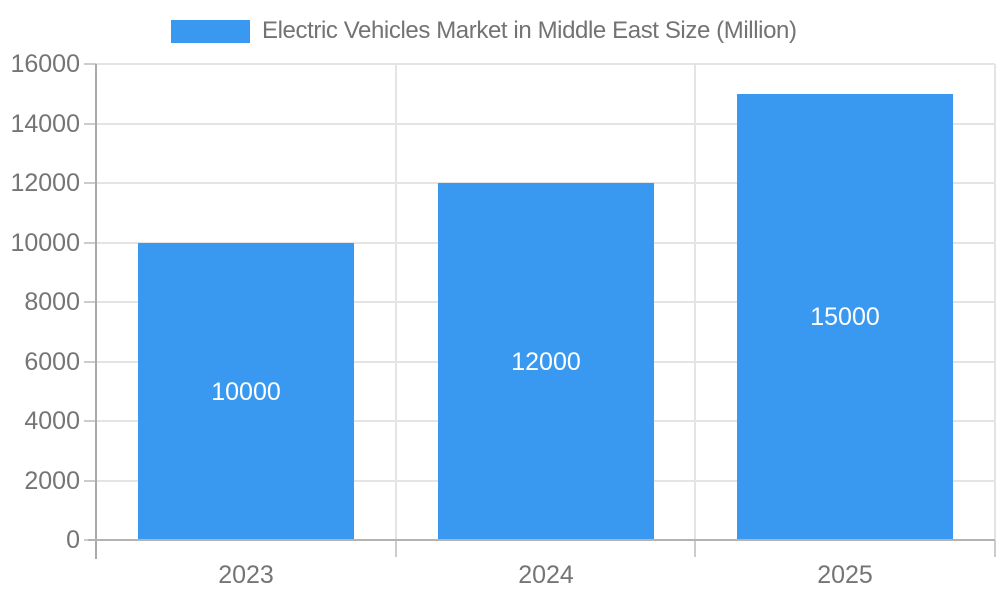 Image resolution: width=1000 pixels, height=600 pixels. I want to click on y-tick-label: 12000, so click(45, 183).